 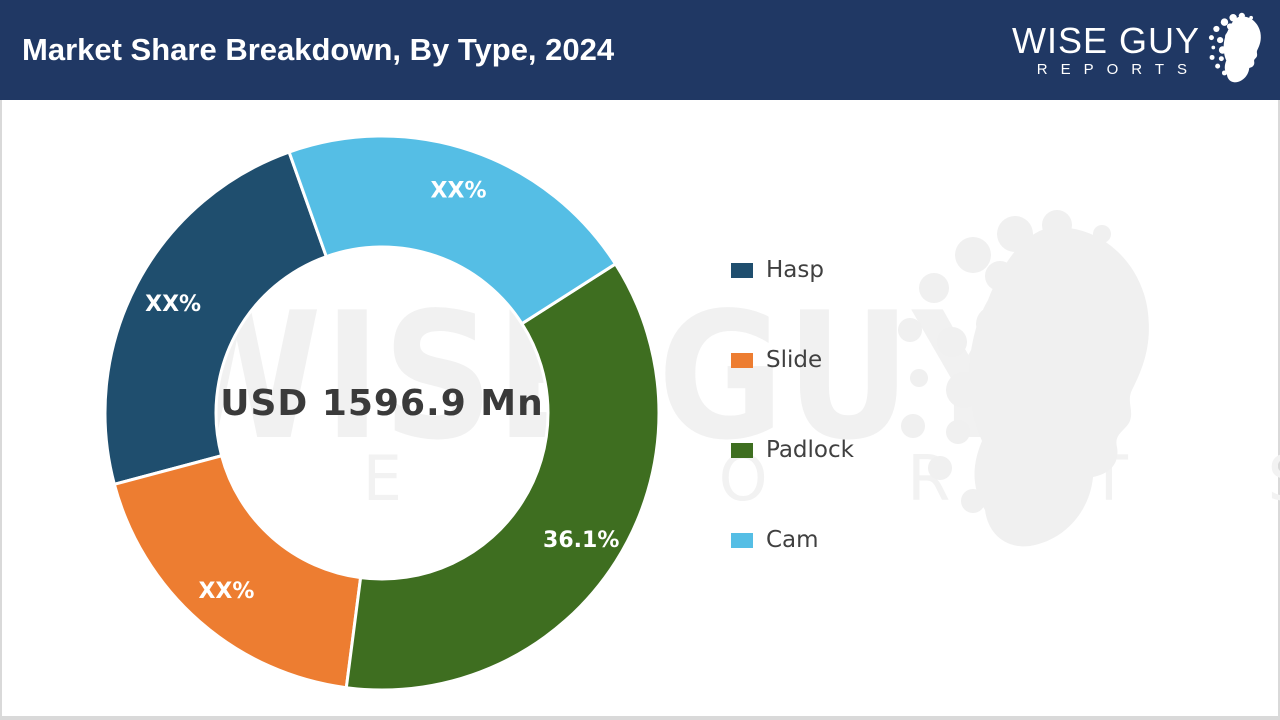 What do you see at coordinates (459, 190) in the screenshot?
I see `segment-label-cam: XX%` at bounding box center [459, 190].